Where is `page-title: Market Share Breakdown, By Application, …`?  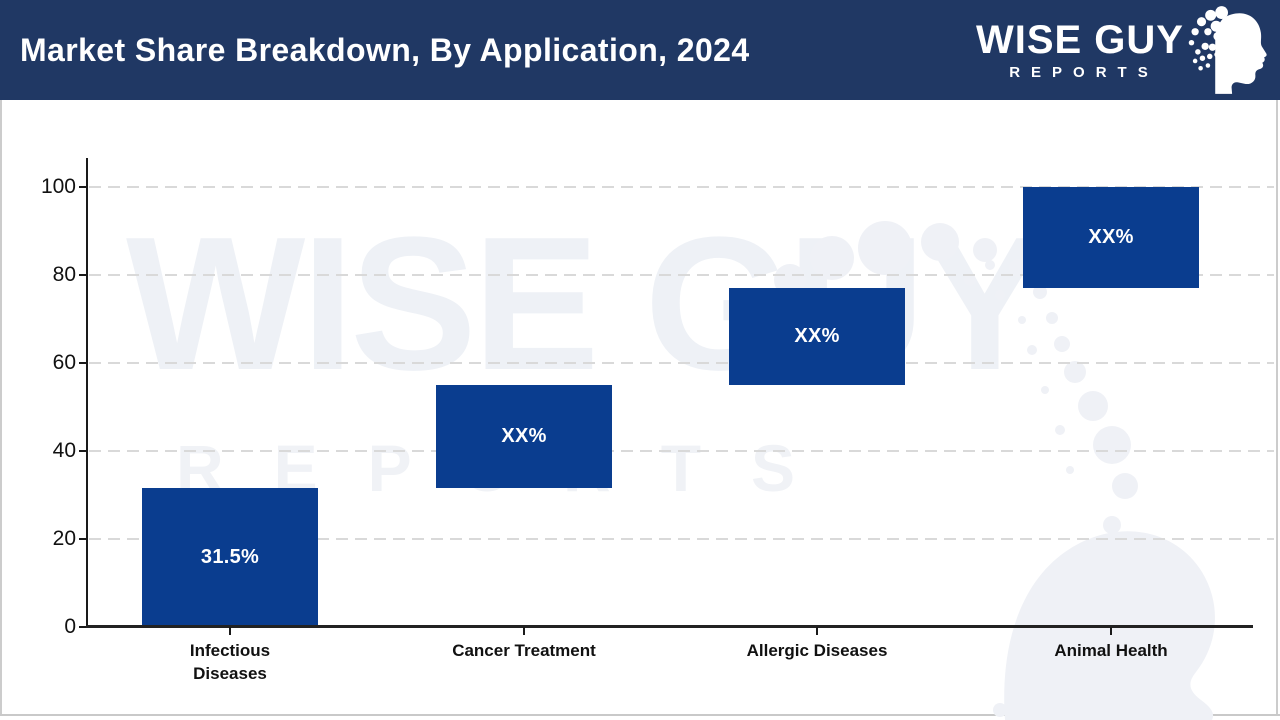
page-title: Market Share Breakdown, By Application, … is located at coordinates (385, 49).